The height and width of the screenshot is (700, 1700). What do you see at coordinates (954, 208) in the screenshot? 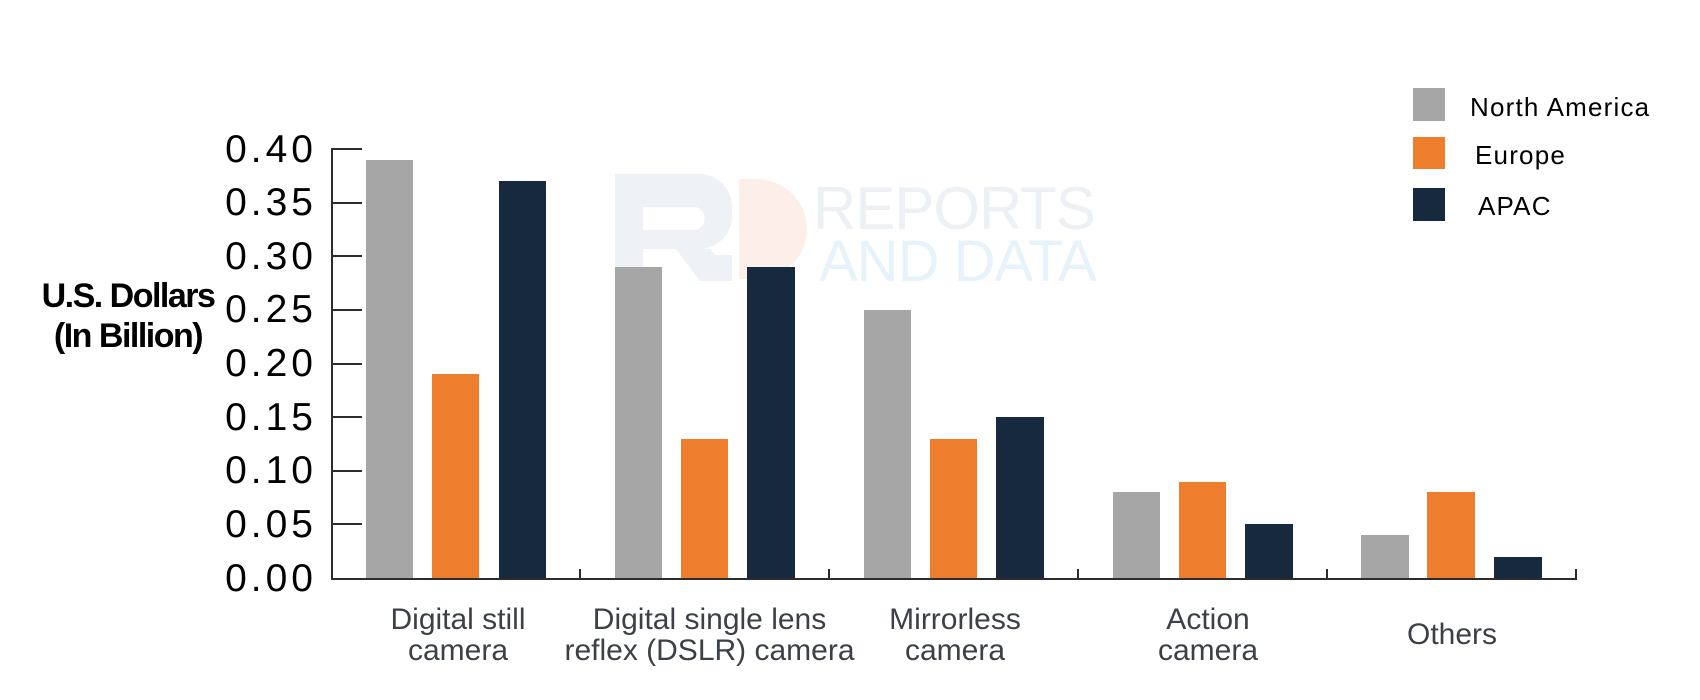
I see `svg-text: REPORTS` at bounding box center [954, 208].